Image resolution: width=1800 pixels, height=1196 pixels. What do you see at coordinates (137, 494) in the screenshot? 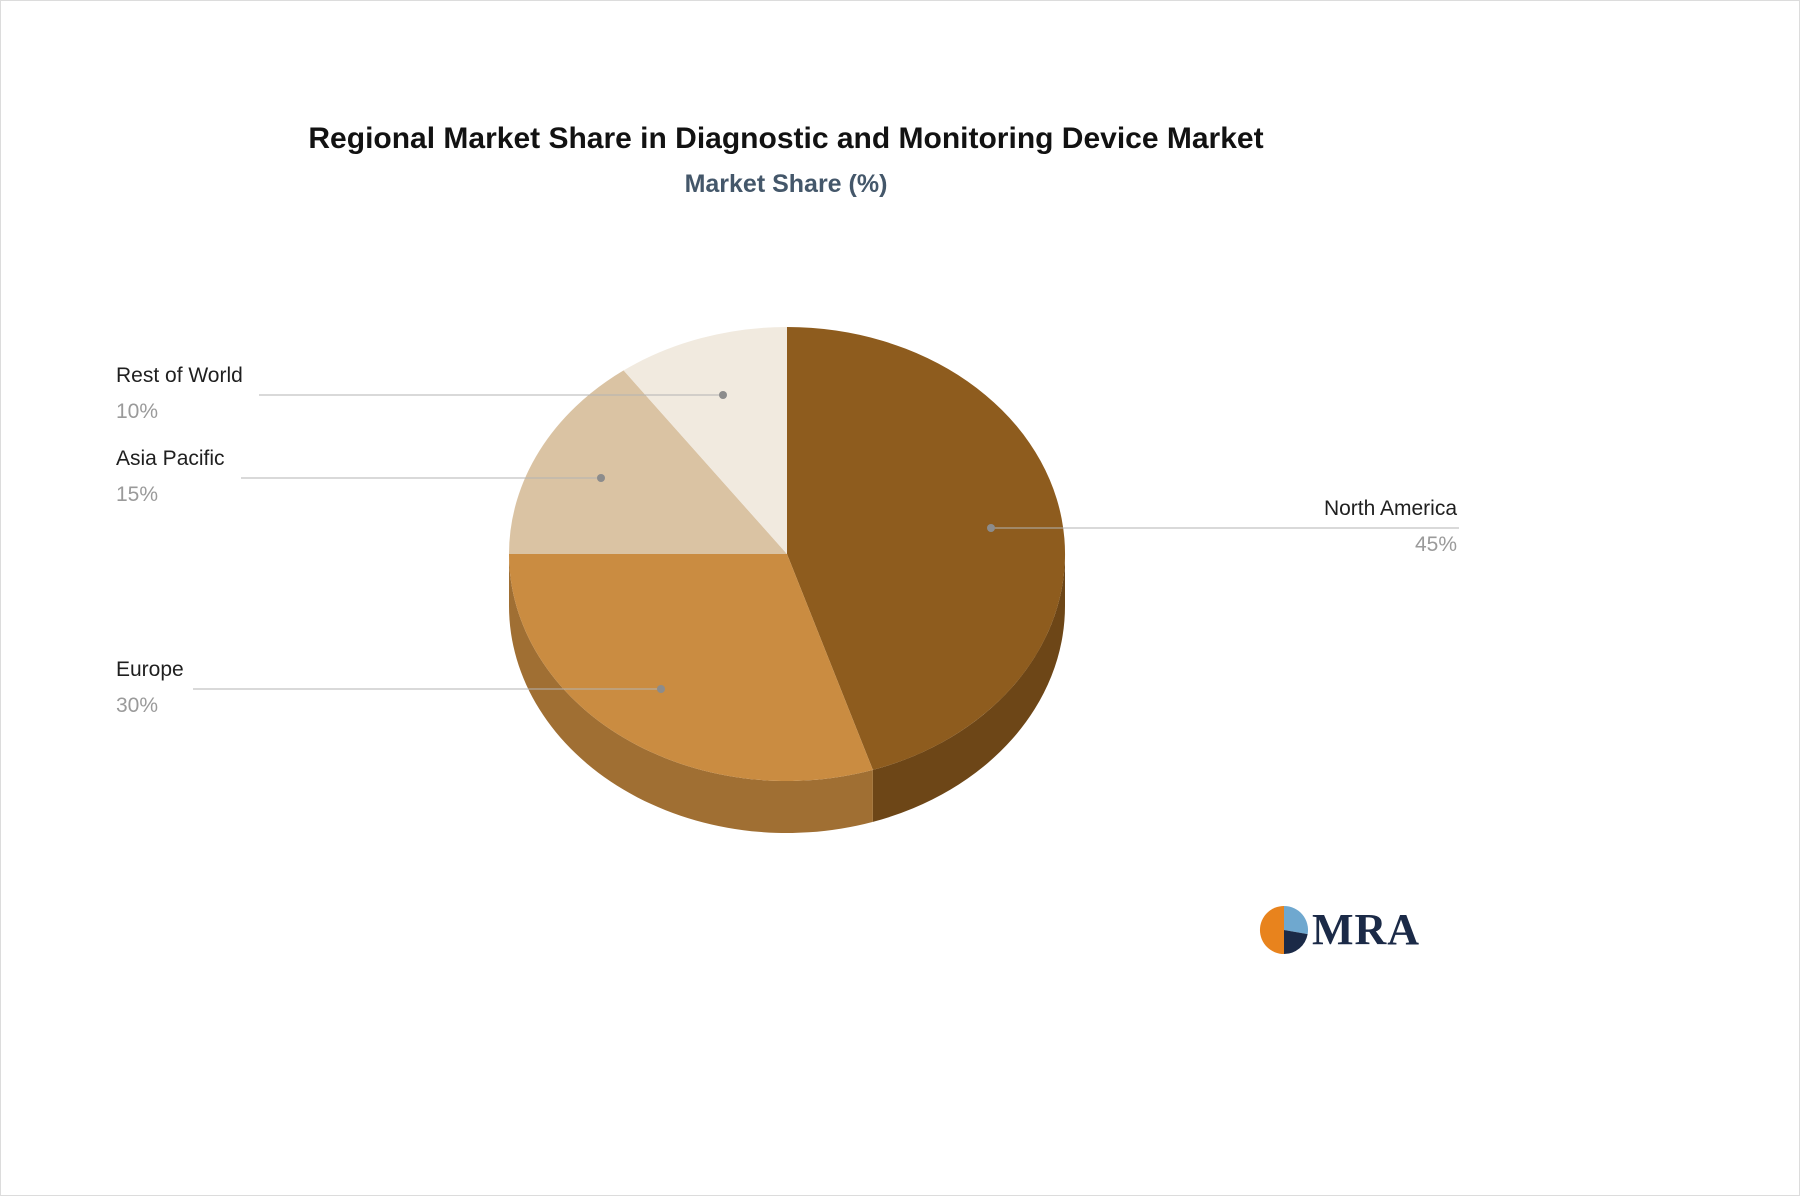
I see `slice-value-asia-pacific: 15%` at bounding box center [137, 494].